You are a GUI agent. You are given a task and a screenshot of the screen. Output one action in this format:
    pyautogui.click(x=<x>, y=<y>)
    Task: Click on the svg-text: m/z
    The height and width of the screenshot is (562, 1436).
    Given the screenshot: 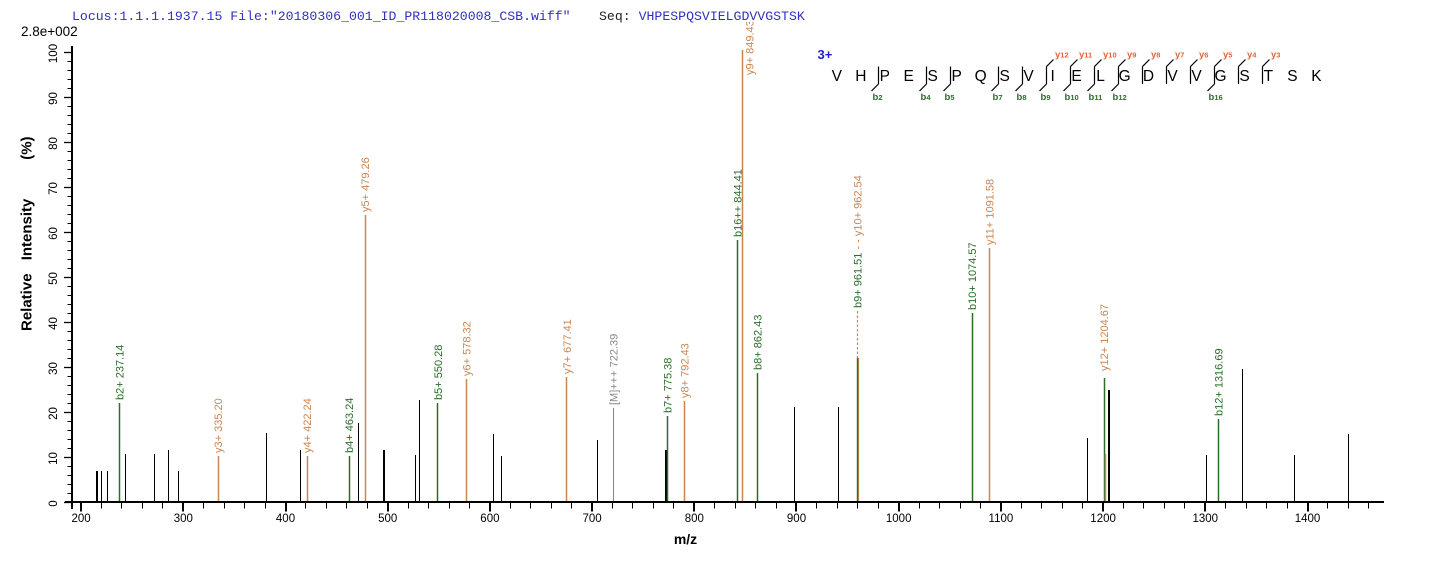 What is the action you would take?
    pyautogui.click(x=685, y=539)
    